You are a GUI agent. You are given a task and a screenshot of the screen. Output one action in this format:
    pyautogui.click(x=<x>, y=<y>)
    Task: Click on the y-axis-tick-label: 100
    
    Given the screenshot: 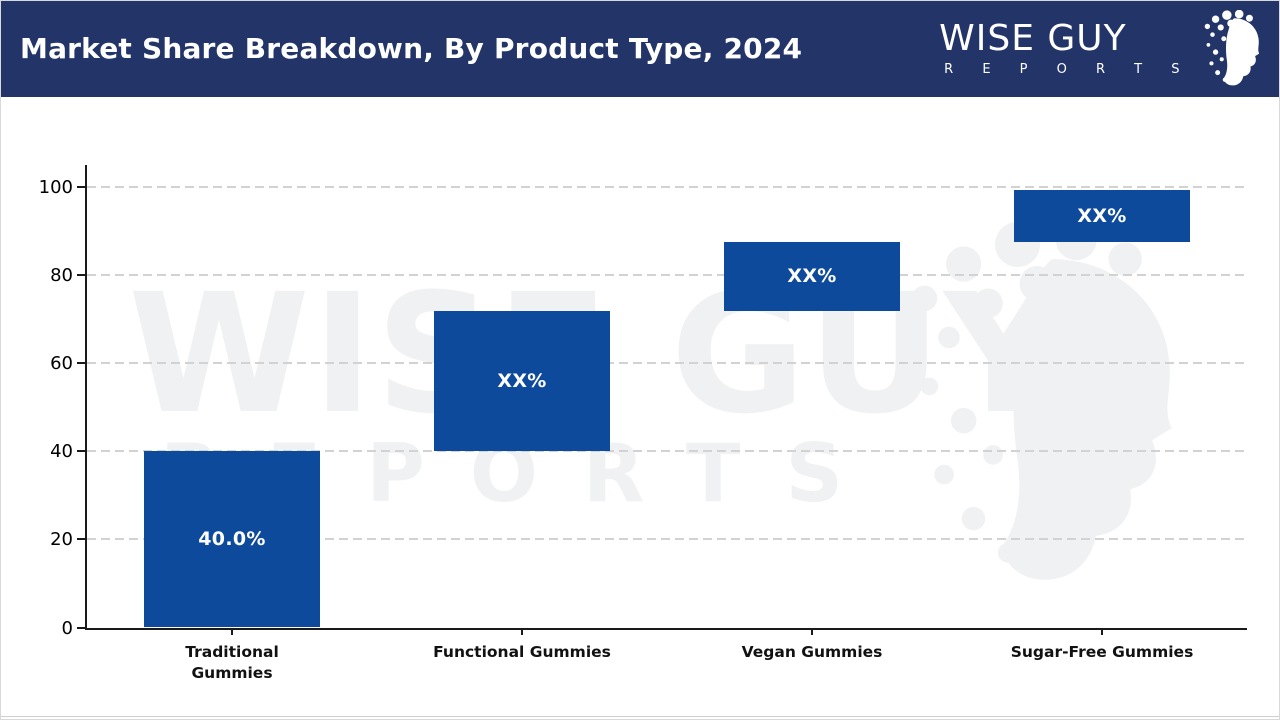 What is the action you would take?
    pyautogui.click(x=55, y=188)
    